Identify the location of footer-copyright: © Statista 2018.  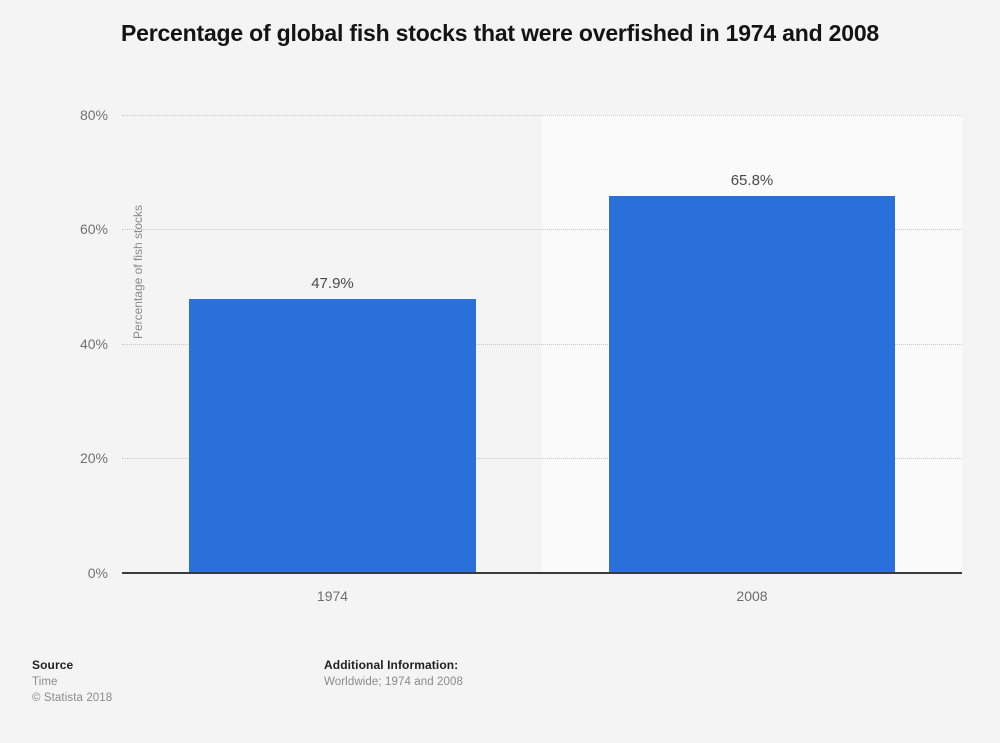
(72, 698).